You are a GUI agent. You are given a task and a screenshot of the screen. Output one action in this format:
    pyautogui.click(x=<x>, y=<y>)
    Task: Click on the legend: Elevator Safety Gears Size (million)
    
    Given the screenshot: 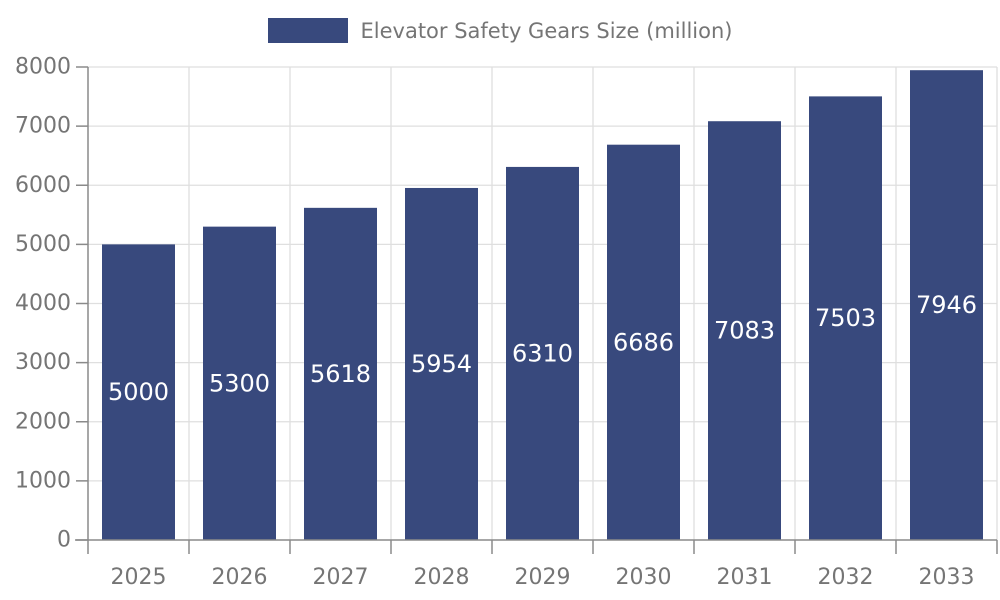 What is the action you would take?
    pyautogui.click(x=500, y=30)
    